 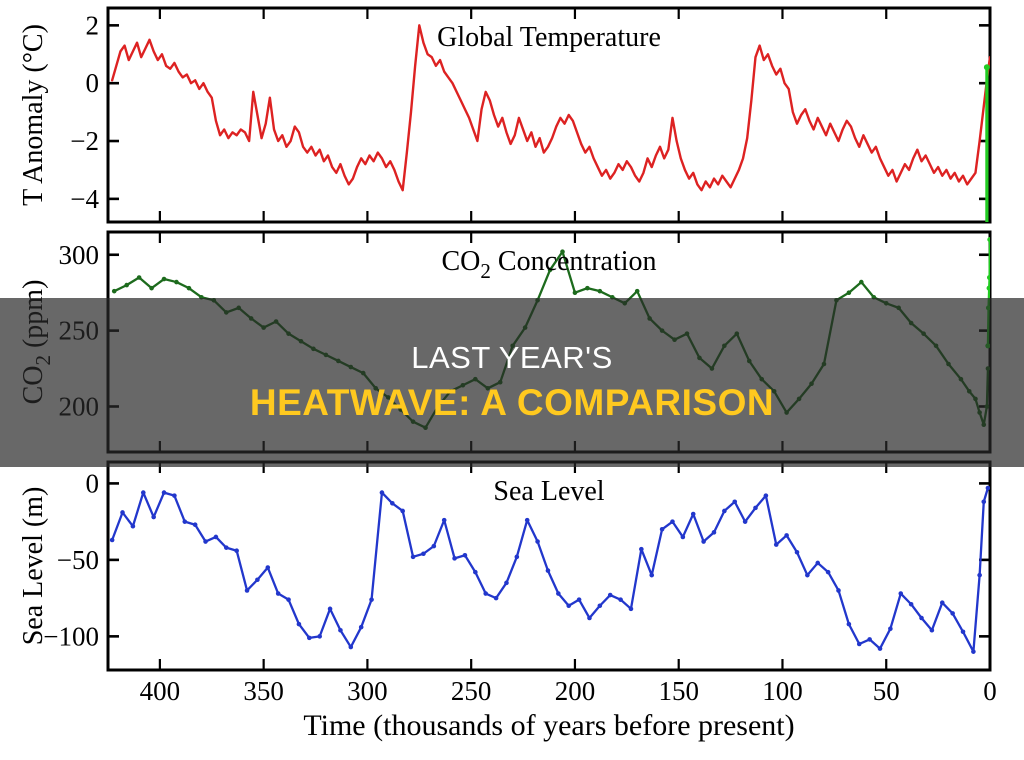 What do you see at coordinates (79, 331) in the screenshot?
I see `y-tick-label: 250` at bounding box center [79, 331].